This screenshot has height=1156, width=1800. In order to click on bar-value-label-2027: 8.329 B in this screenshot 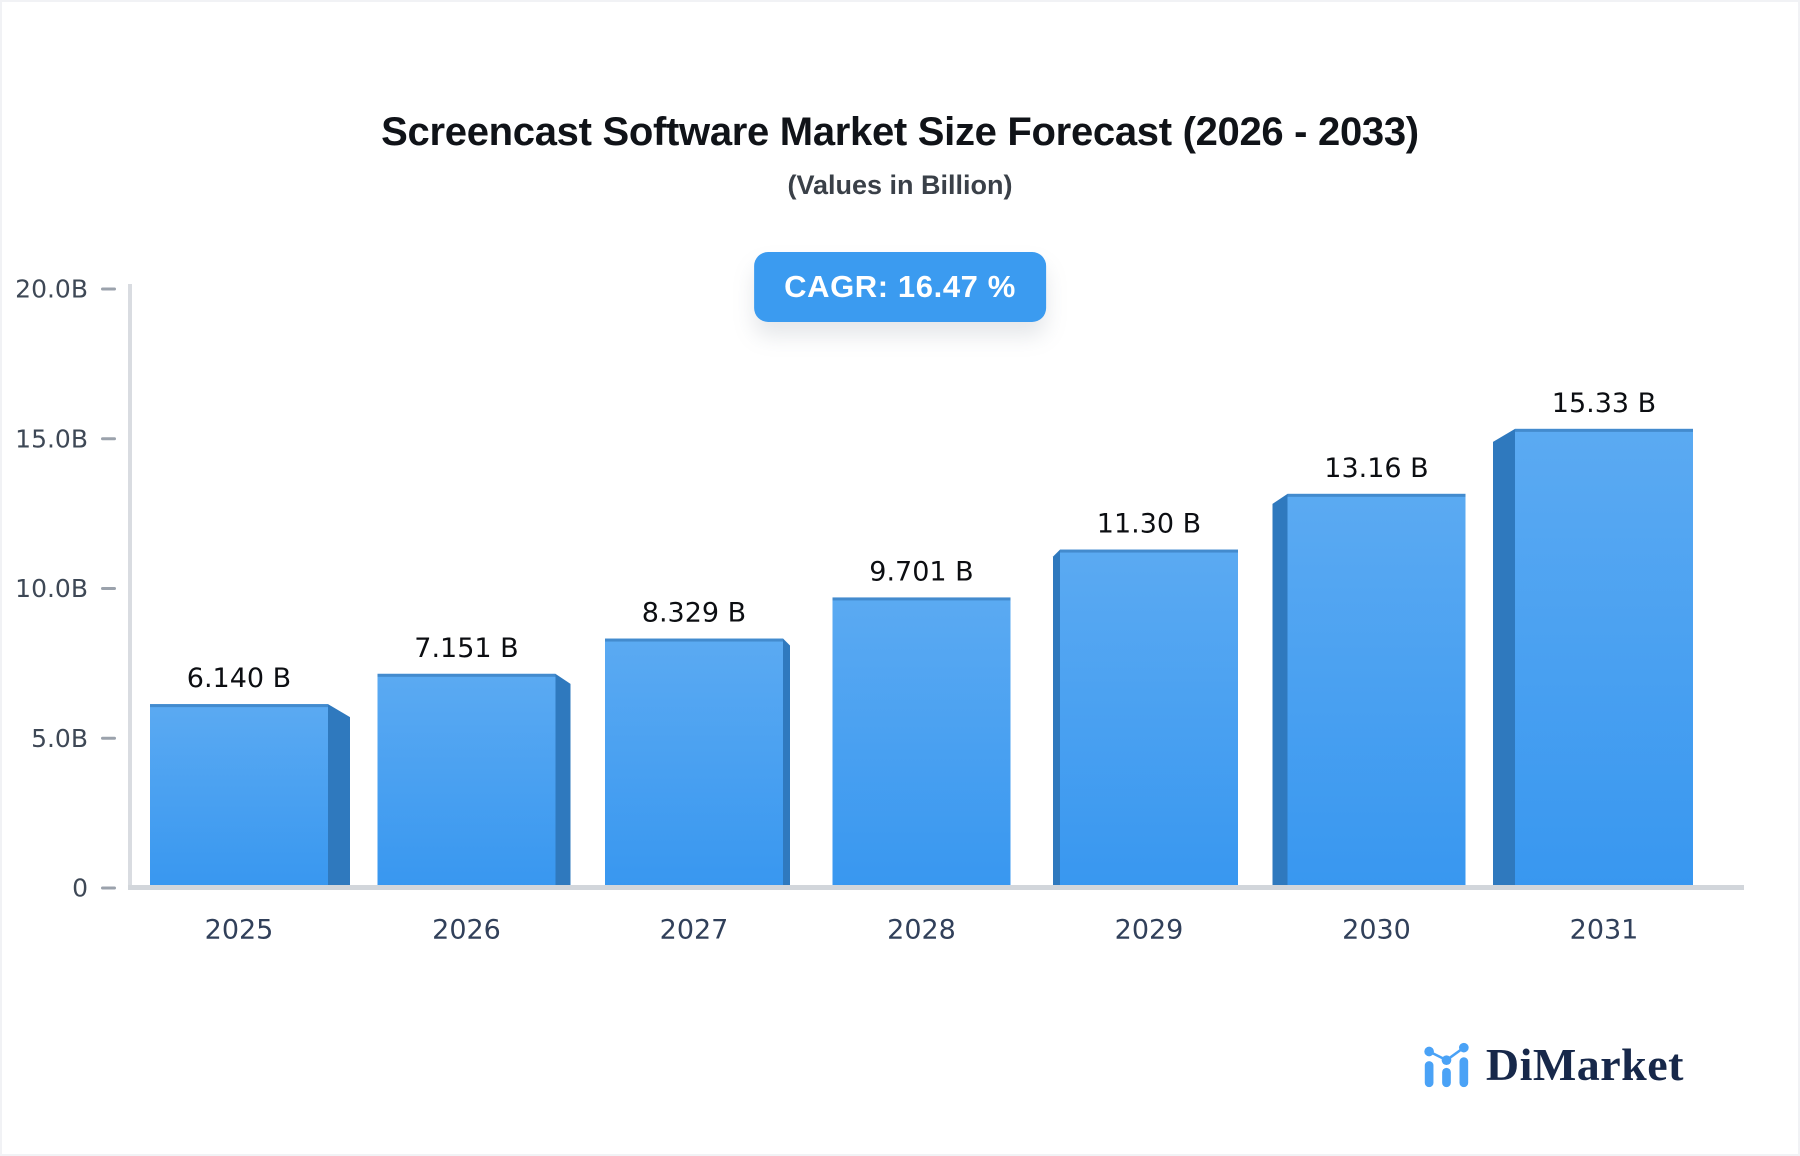, I will do `click(694, 613)`.